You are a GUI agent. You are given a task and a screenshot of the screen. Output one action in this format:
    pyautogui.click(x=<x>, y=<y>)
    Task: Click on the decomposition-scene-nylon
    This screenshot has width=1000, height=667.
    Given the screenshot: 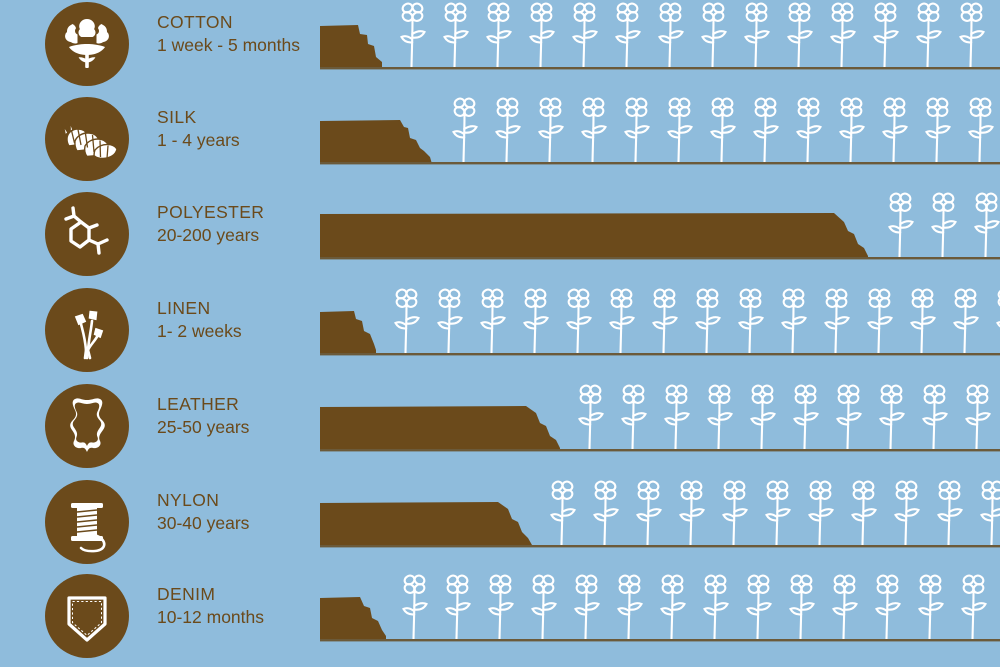 What is the action you would take?
    pyautogui.click(x=660, y=525)
    